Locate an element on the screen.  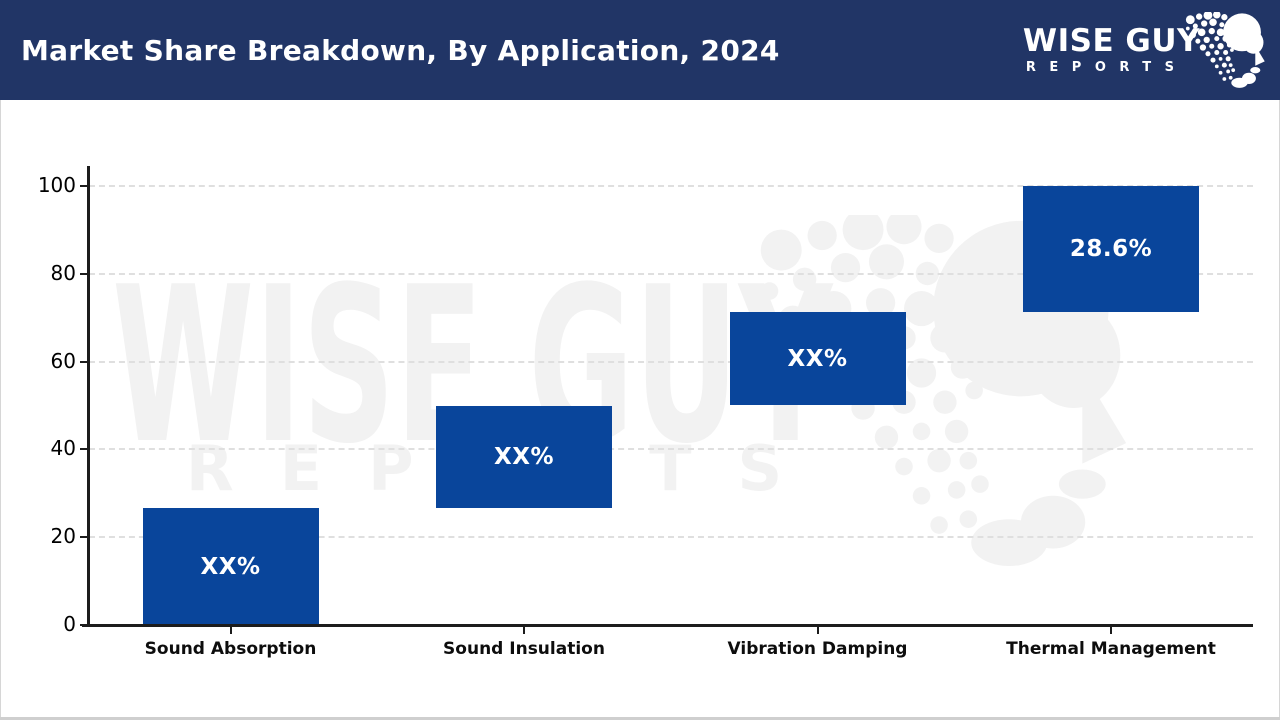
x-category-label: Sound Insulation is located at coordinates (524, 649).